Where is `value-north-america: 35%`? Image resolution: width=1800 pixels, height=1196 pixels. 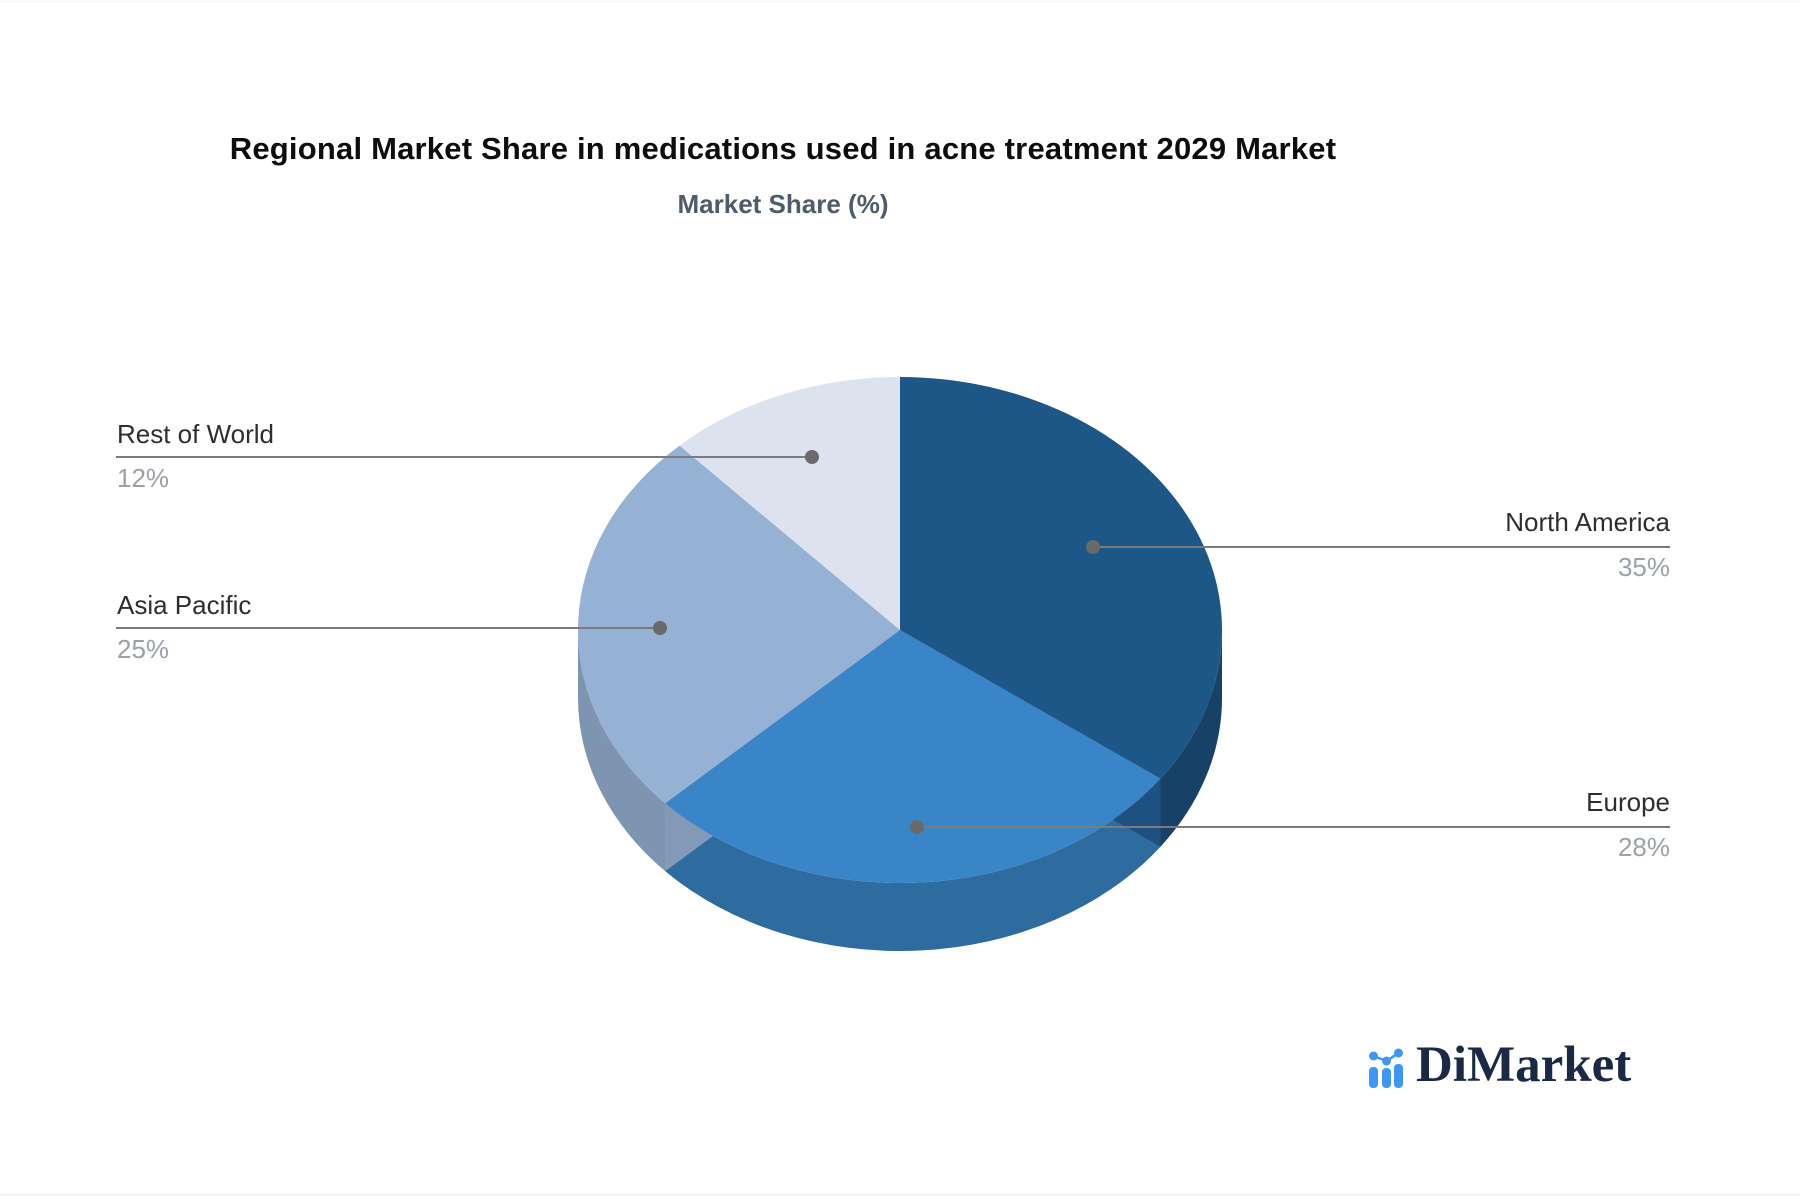 value-north-america: 35% is located at coordinates (1643, 567).